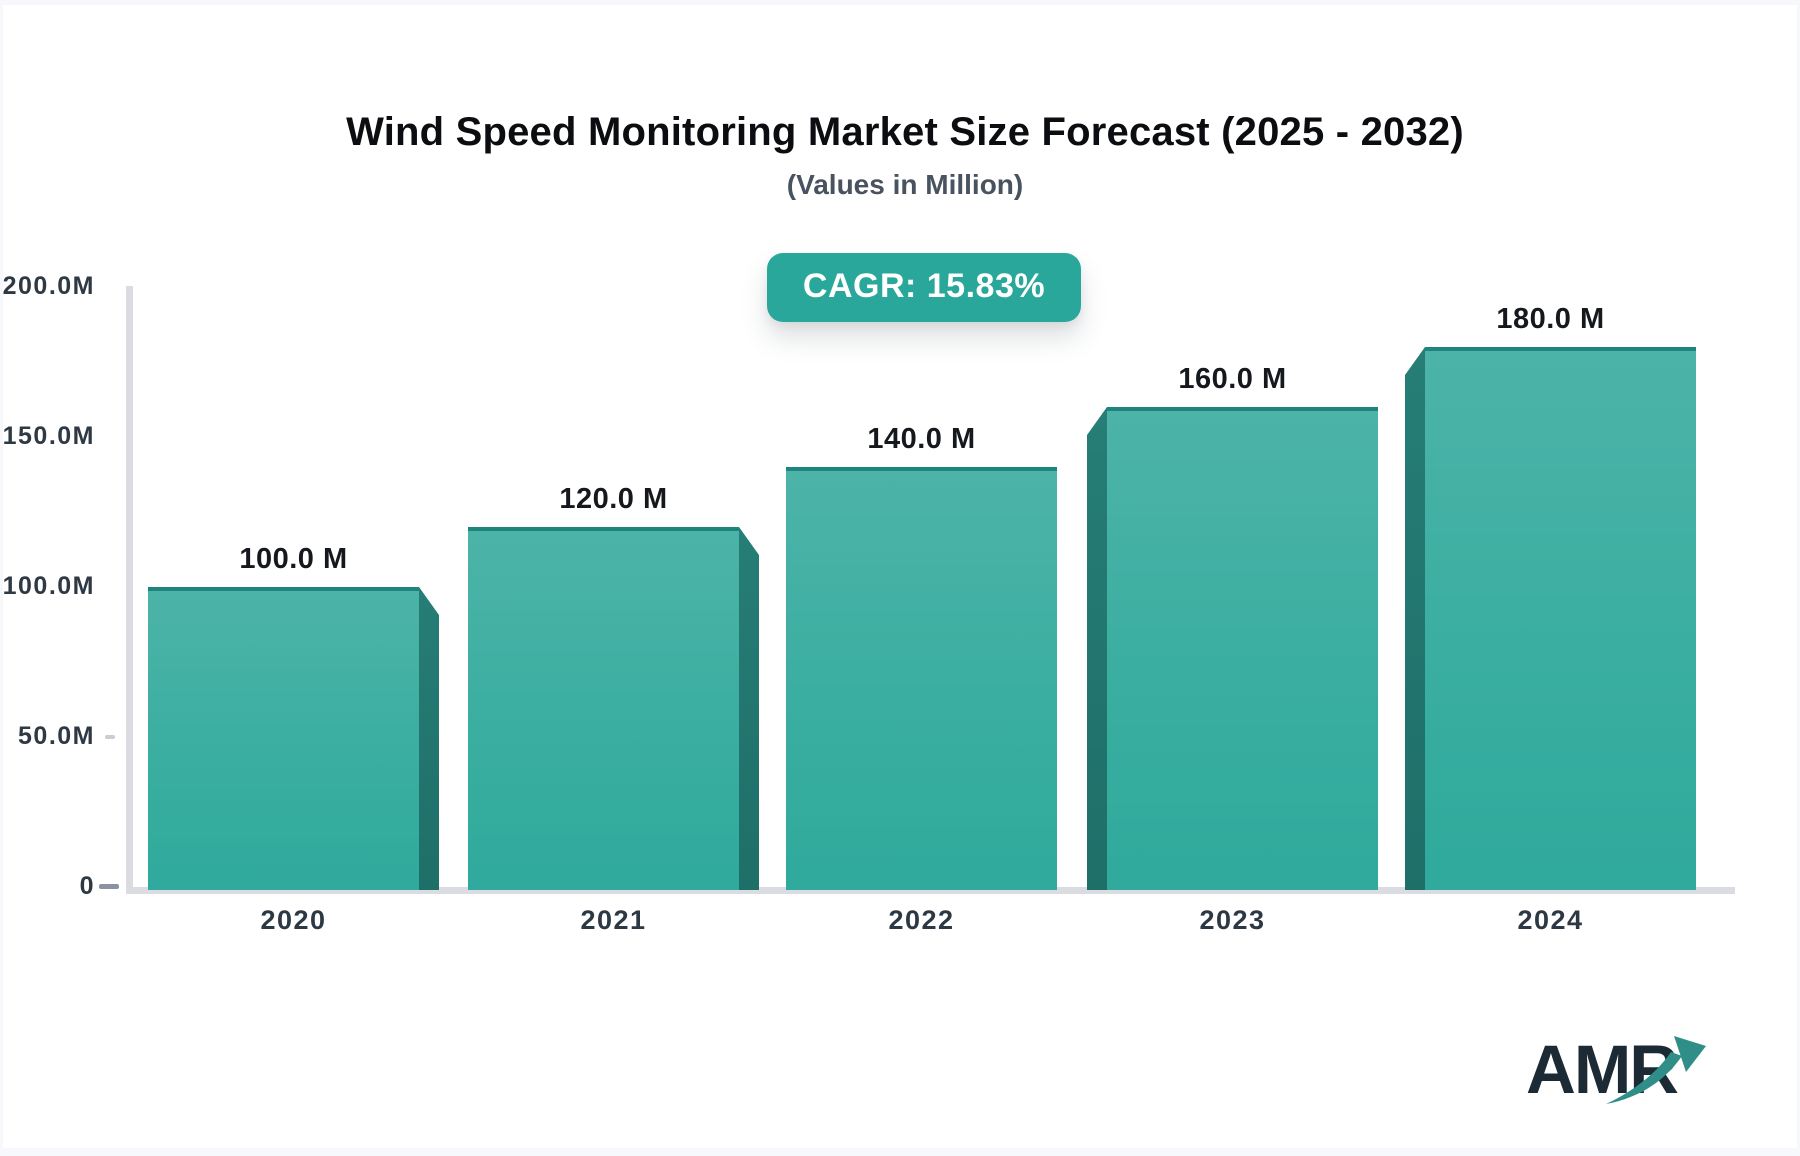 Image resolution: width=1800 pixels, height=1156 pixels. What do you see at coordinates (56, 736) in the screenshot?
I see `y-axis-label: 50.0M` at bounding box center [56, 736].